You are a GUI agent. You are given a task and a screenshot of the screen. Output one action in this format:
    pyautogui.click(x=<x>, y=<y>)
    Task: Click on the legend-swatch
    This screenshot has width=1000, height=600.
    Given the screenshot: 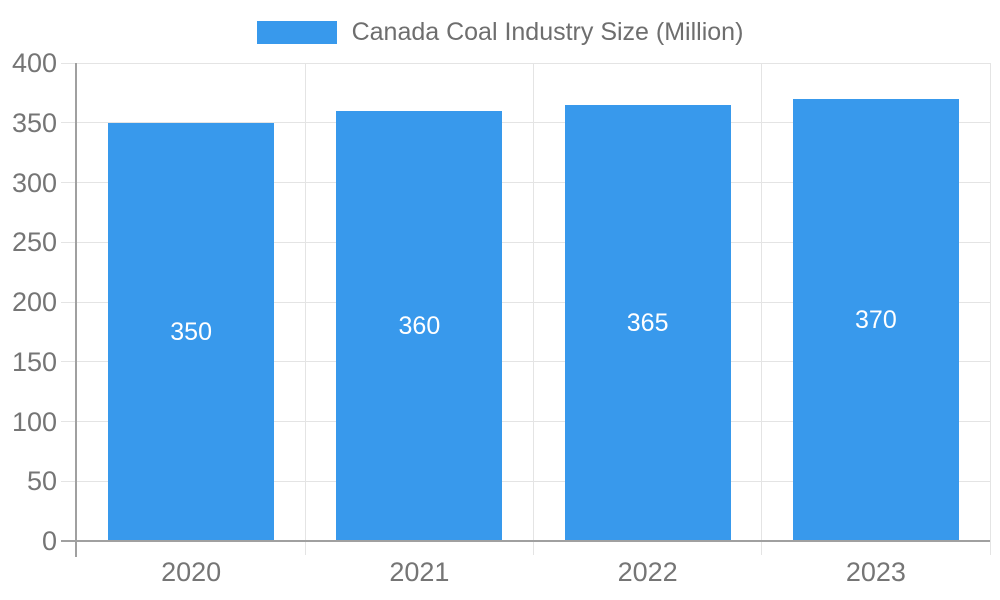 What is the action you would take?
    pyautogui.click(x=296, y=32)
    